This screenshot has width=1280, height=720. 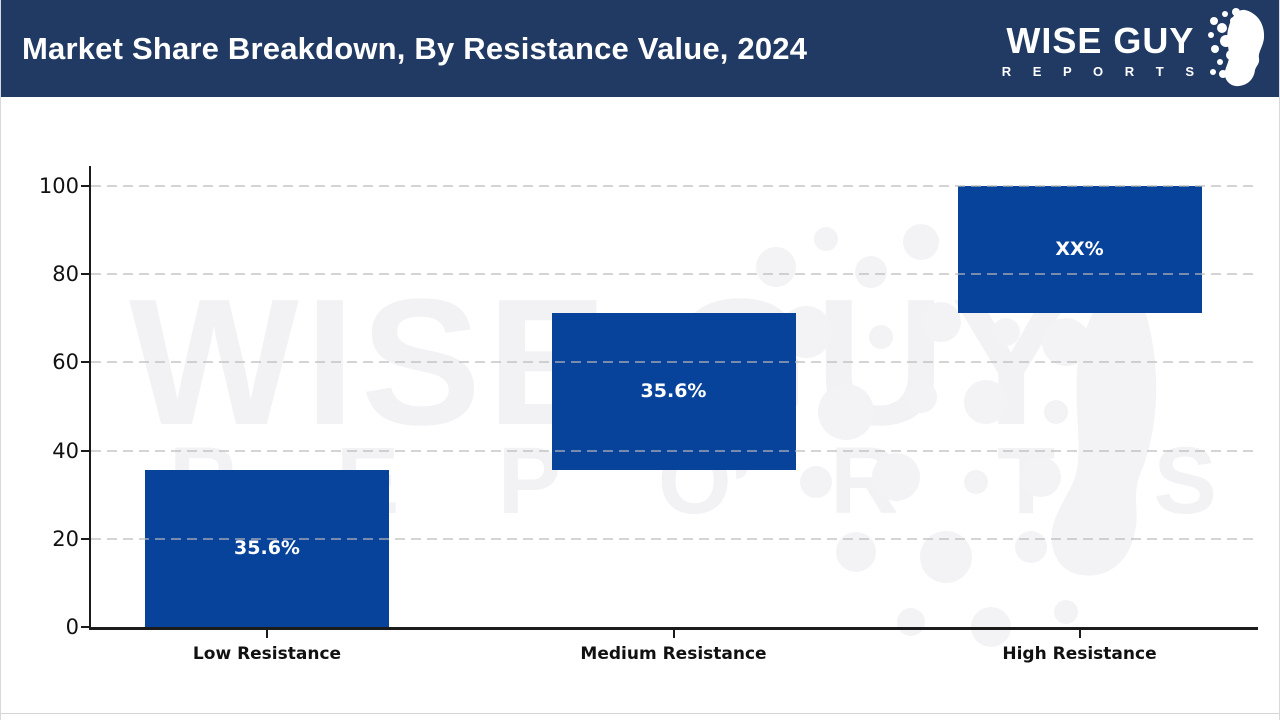 What do you see at coordinates (674, 274) in the screenshot?
I see `gridline-y80` at bounding box center [674, 274].